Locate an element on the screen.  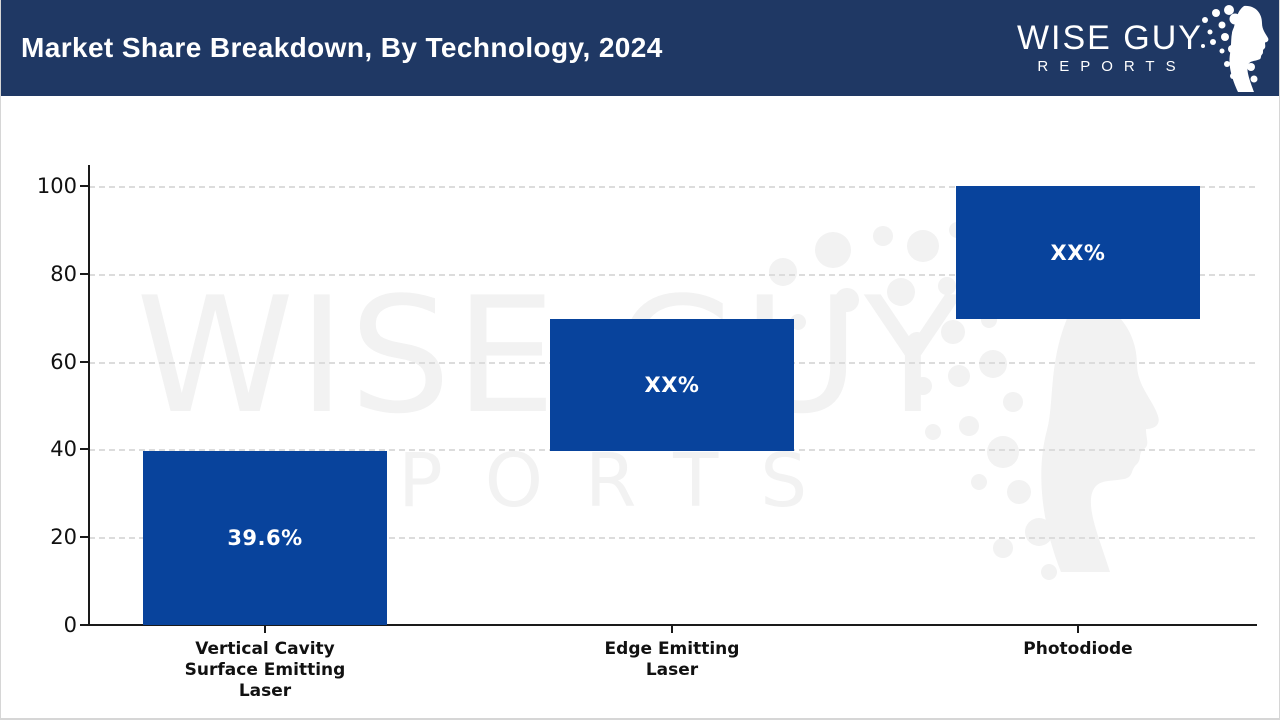
y-tick-label: 20 is located at coordinates (63, 537).